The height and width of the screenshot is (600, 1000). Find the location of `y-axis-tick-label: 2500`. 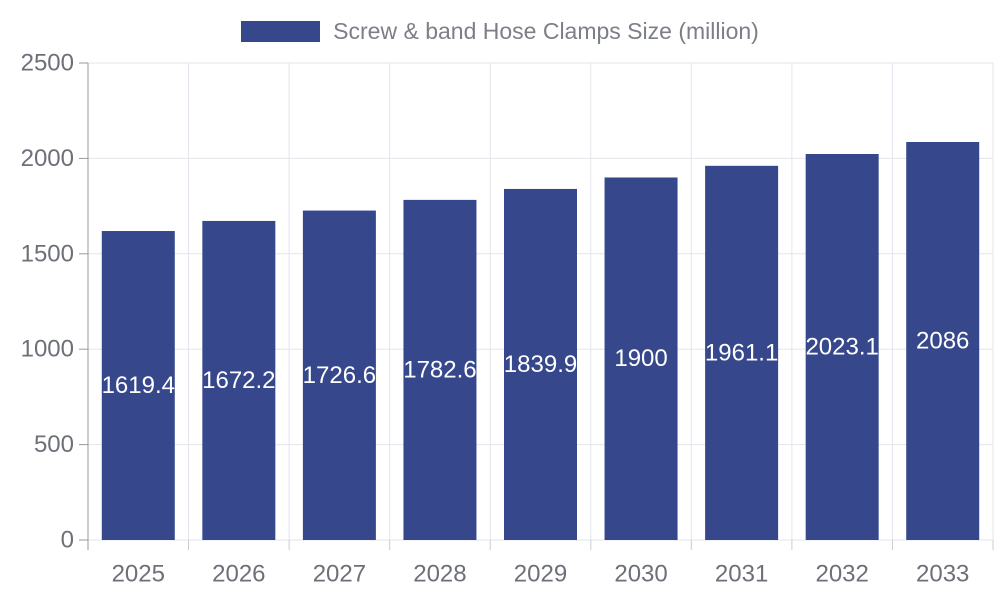

y-axis-tick-label: 2500 is located at coordinates (47, 63).